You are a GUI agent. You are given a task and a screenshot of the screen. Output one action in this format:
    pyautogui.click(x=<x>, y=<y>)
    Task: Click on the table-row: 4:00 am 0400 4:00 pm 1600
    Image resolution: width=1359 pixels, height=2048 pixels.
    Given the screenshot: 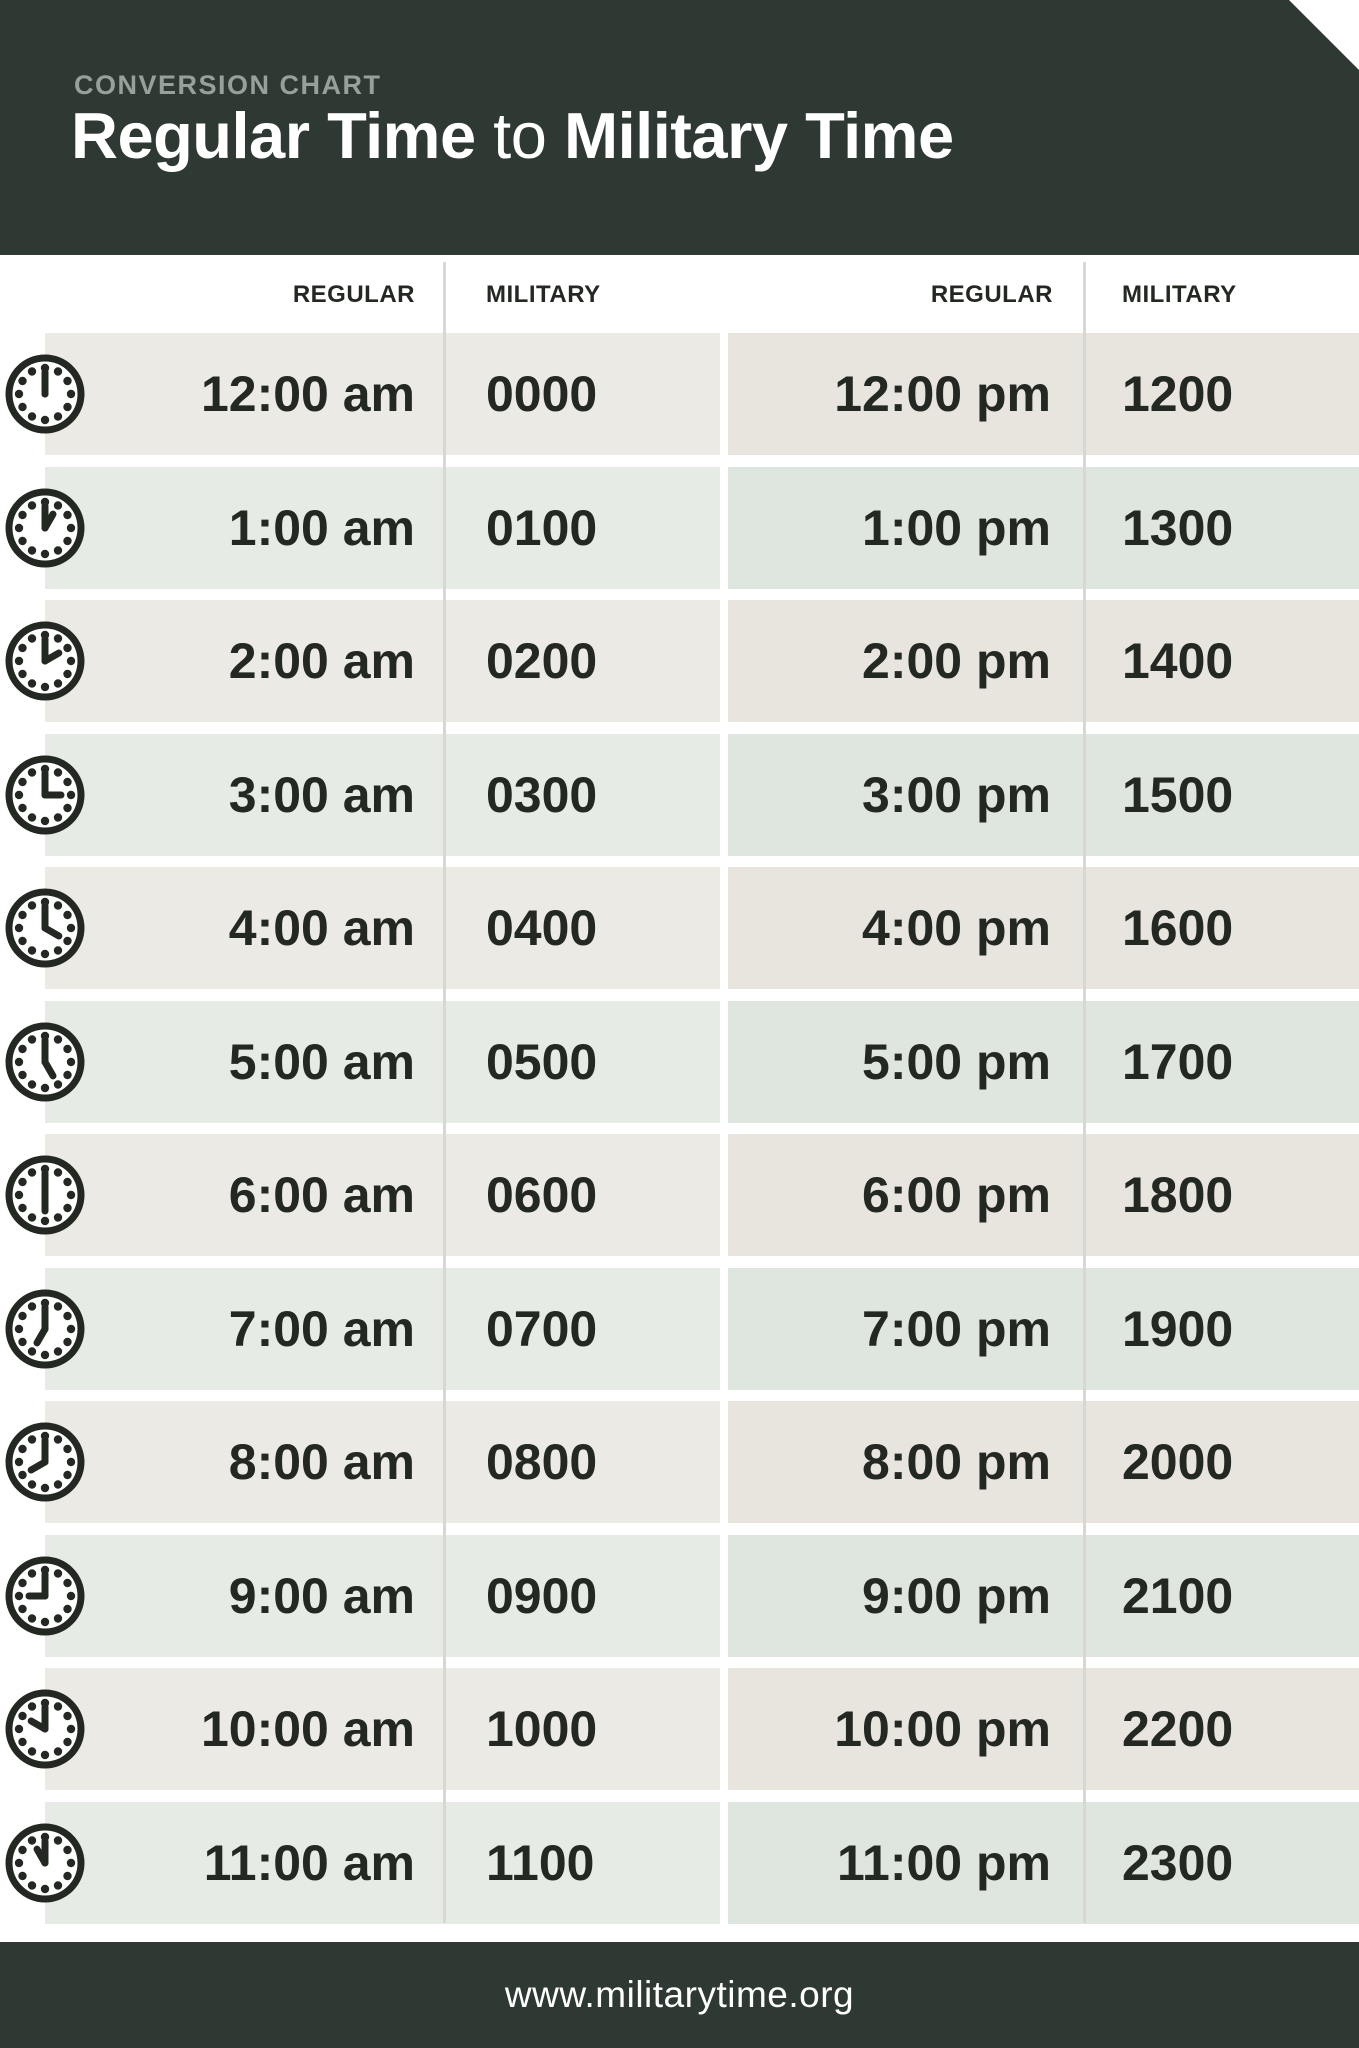 What is the action you would take?
    pyautogui.click(x=679, y=928)
    